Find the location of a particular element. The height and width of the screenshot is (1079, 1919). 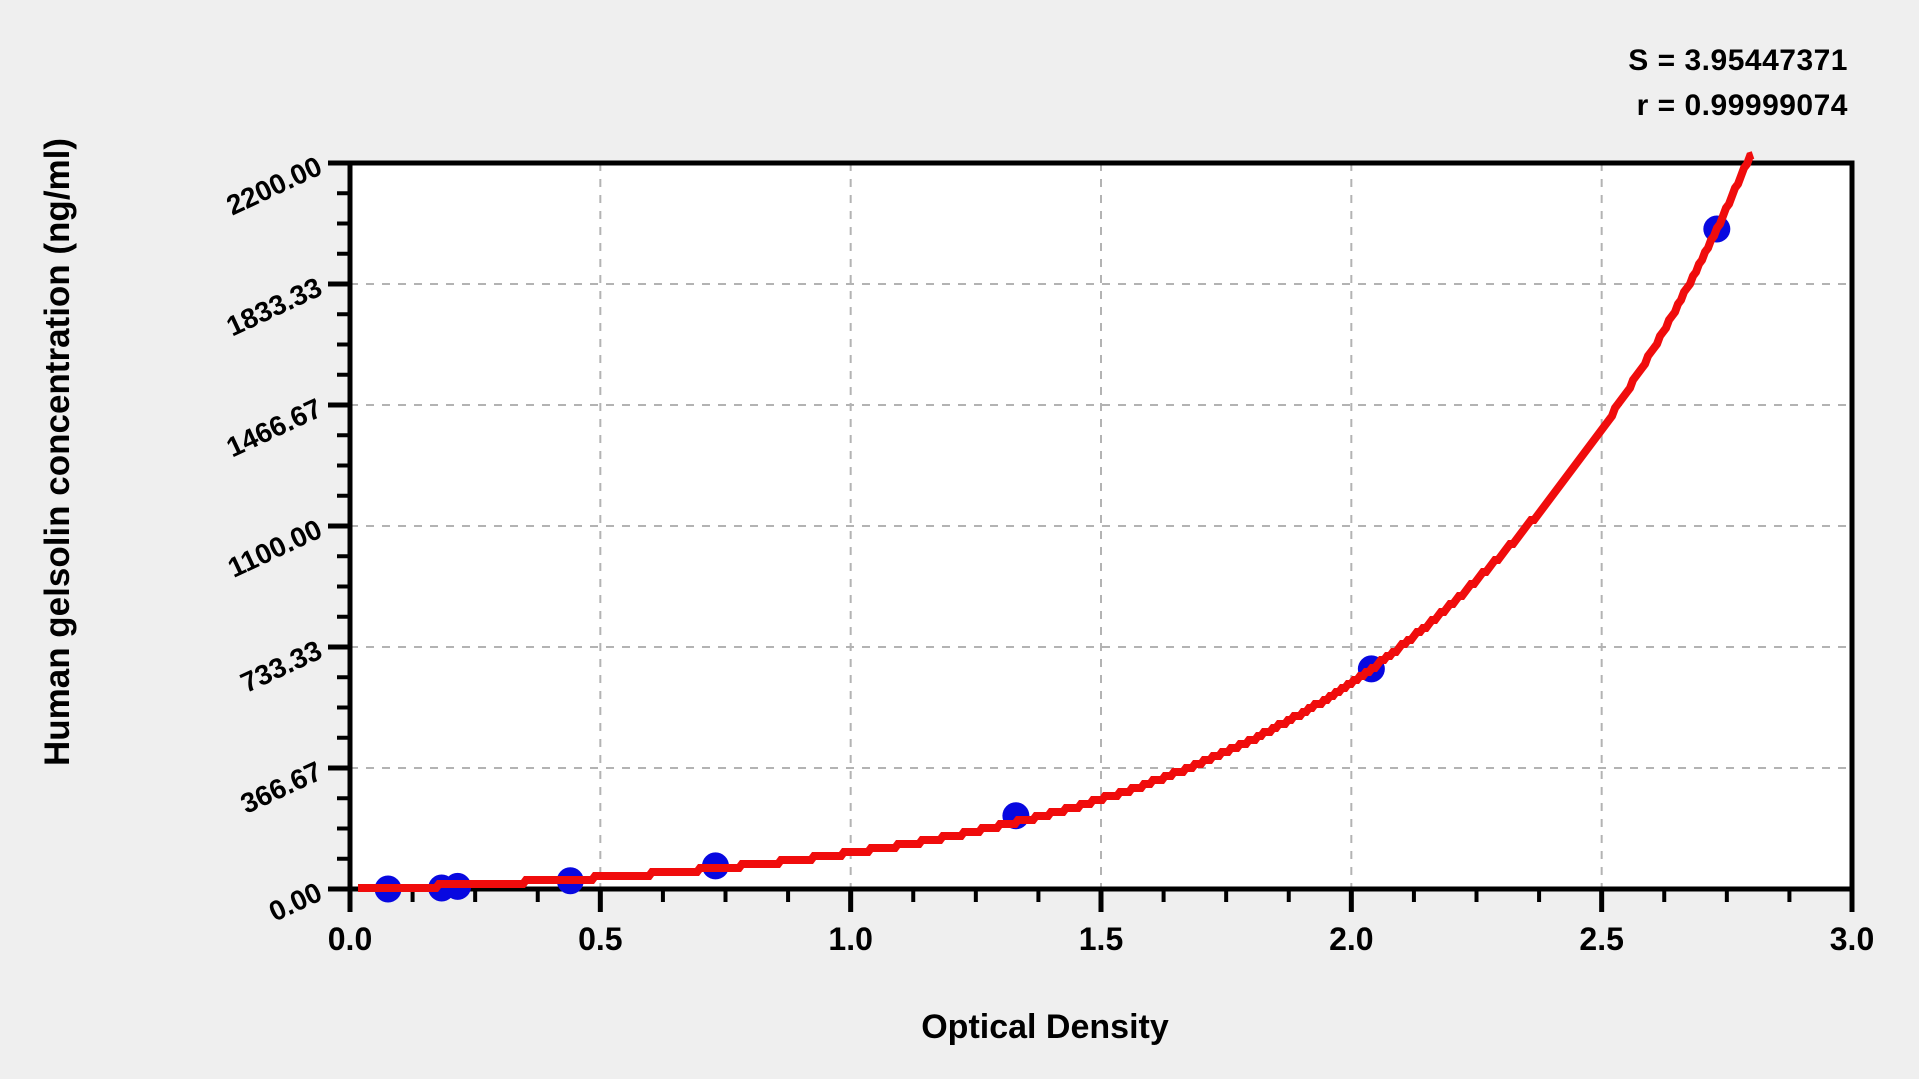

y-tick-label: 366.67 is located at coordinates (281, 787).